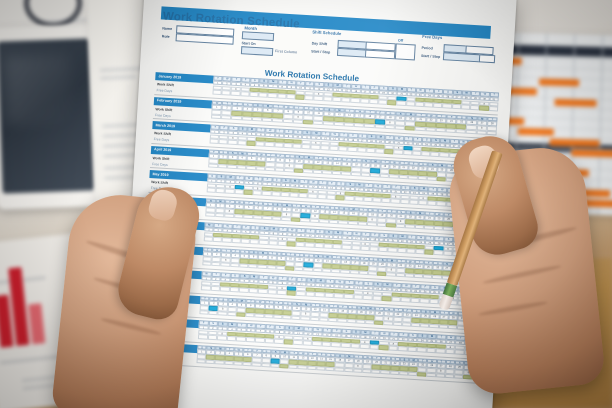  I want to click on free-start-cell, so click(462, 57).